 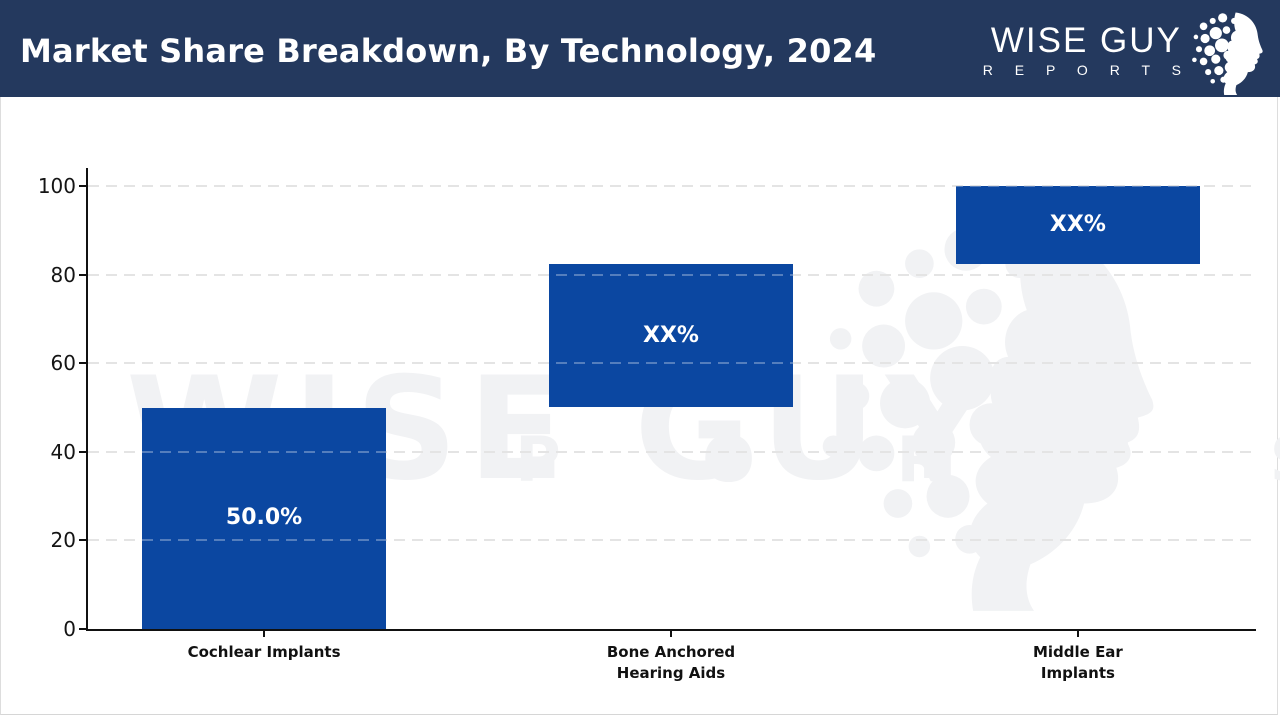 I want to click on y-tick-label-60: 60, so click(x=63, y=363).